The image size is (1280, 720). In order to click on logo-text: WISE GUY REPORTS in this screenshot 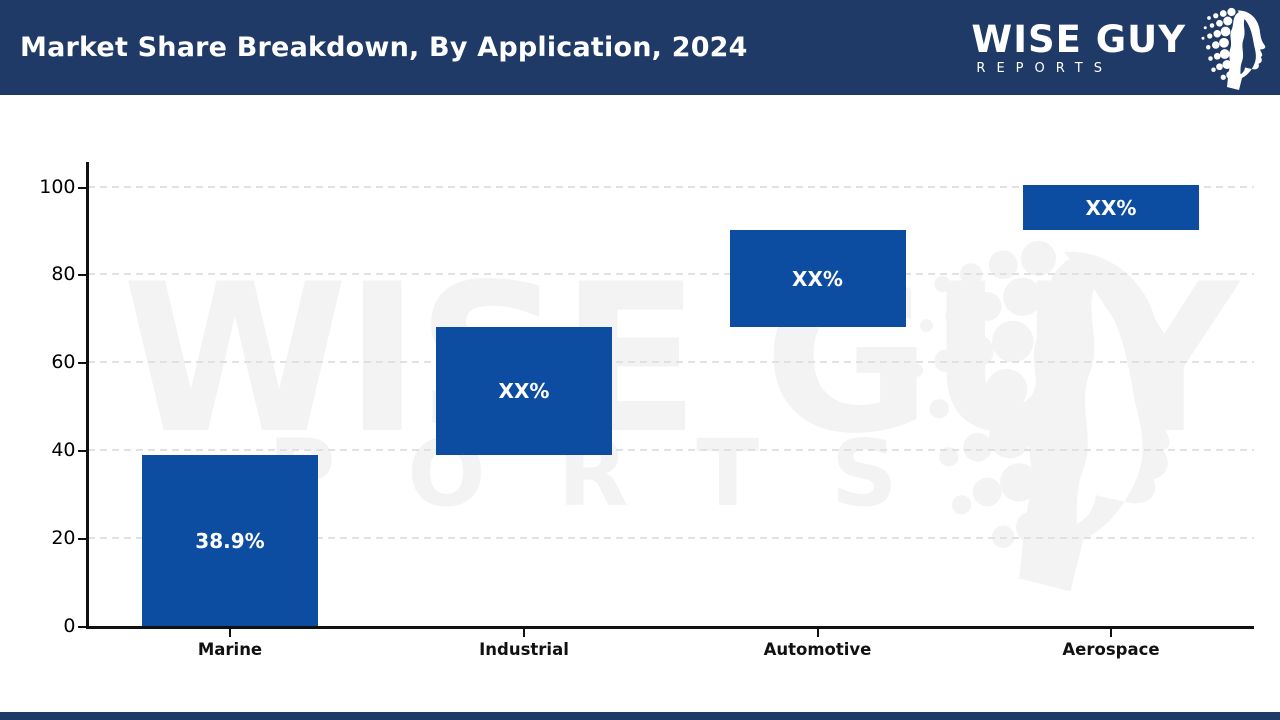, I will do `click(1078, 47)`.